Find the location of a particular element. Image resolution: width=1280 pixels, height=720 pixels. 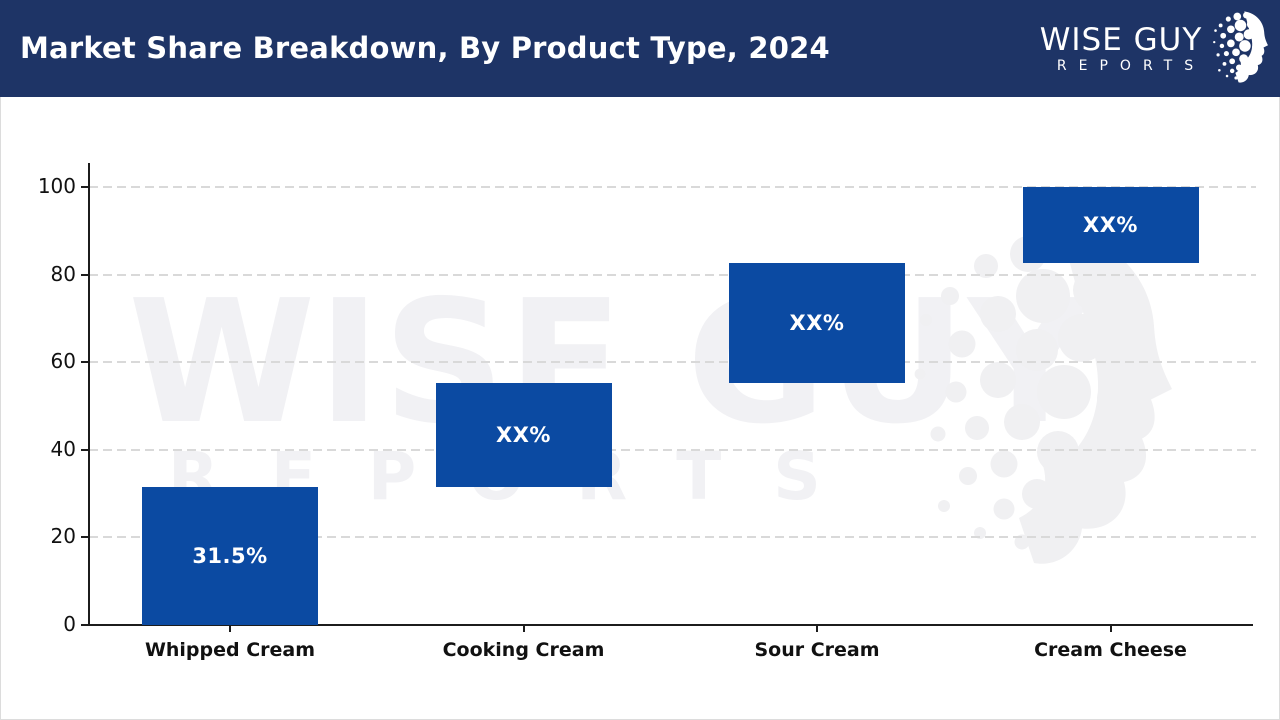

x-tick-label: Whipped Cream is located at coordinates (230, 650).